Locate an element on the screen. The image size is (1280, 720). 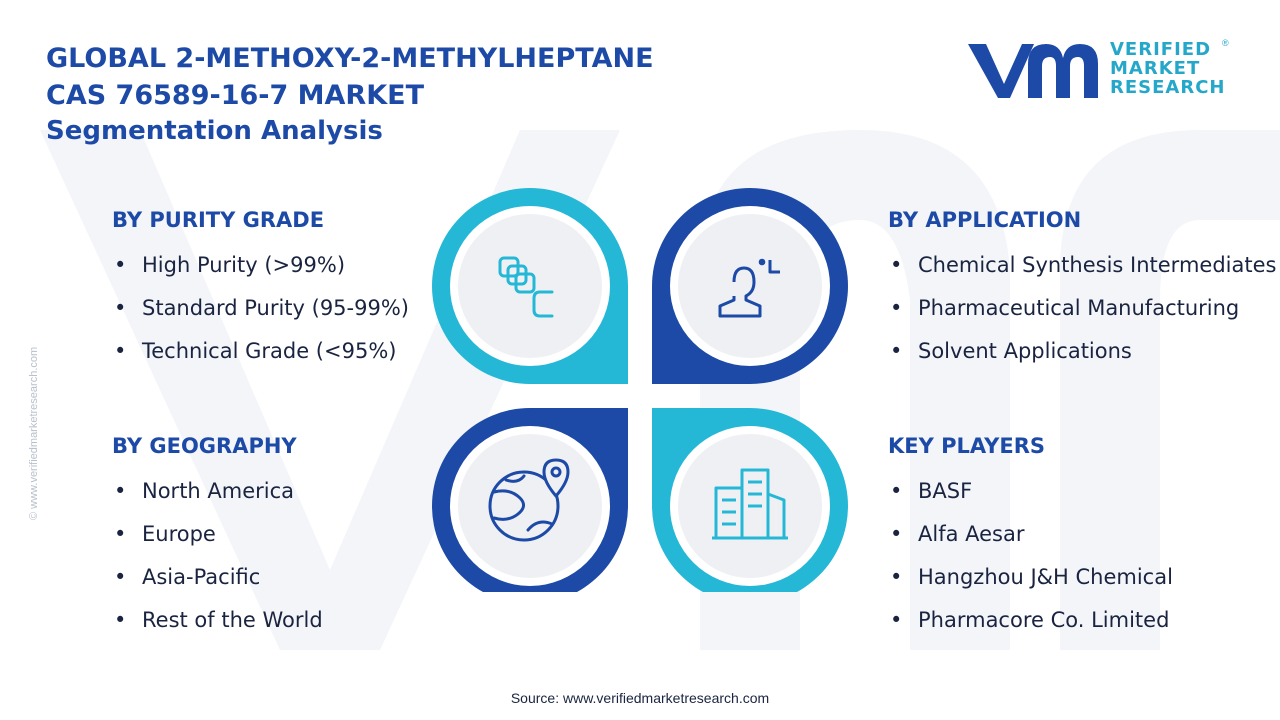
registered-mark: ® is located at coordinates (1225, 43).